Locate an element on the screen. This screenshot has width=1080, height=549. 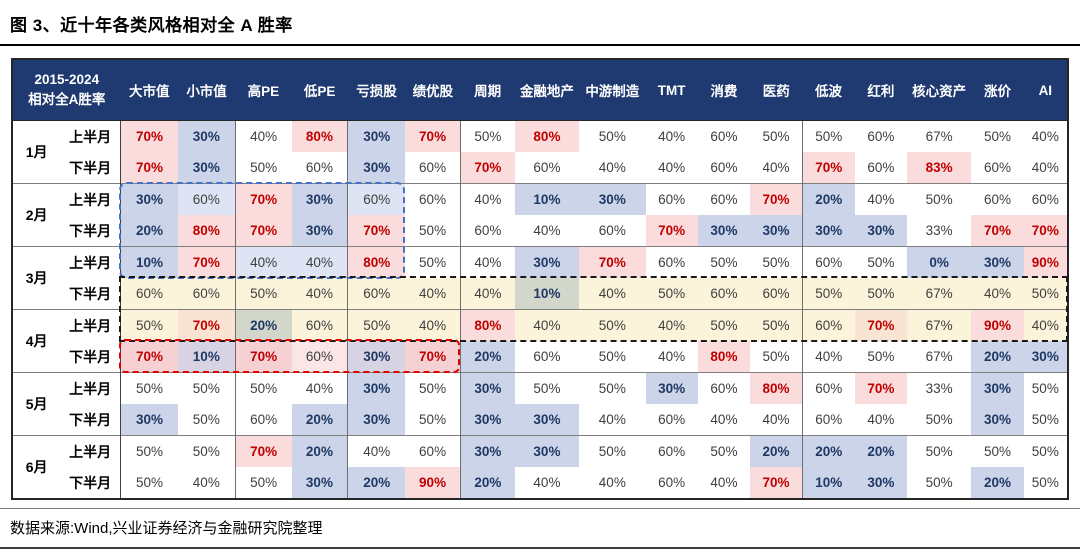
column-header: AI is located at coordinates (1045, 90).